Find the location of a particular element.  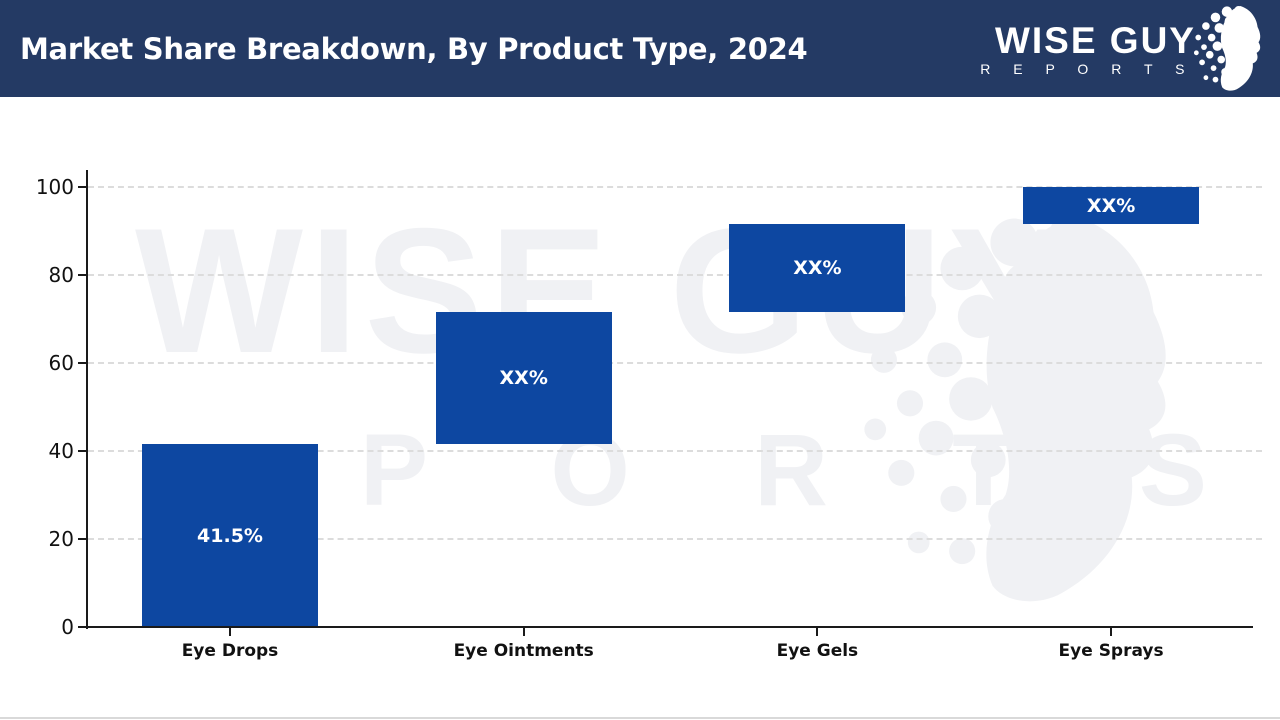

y-tick-label: 60 is located at coordinates (61, 363).